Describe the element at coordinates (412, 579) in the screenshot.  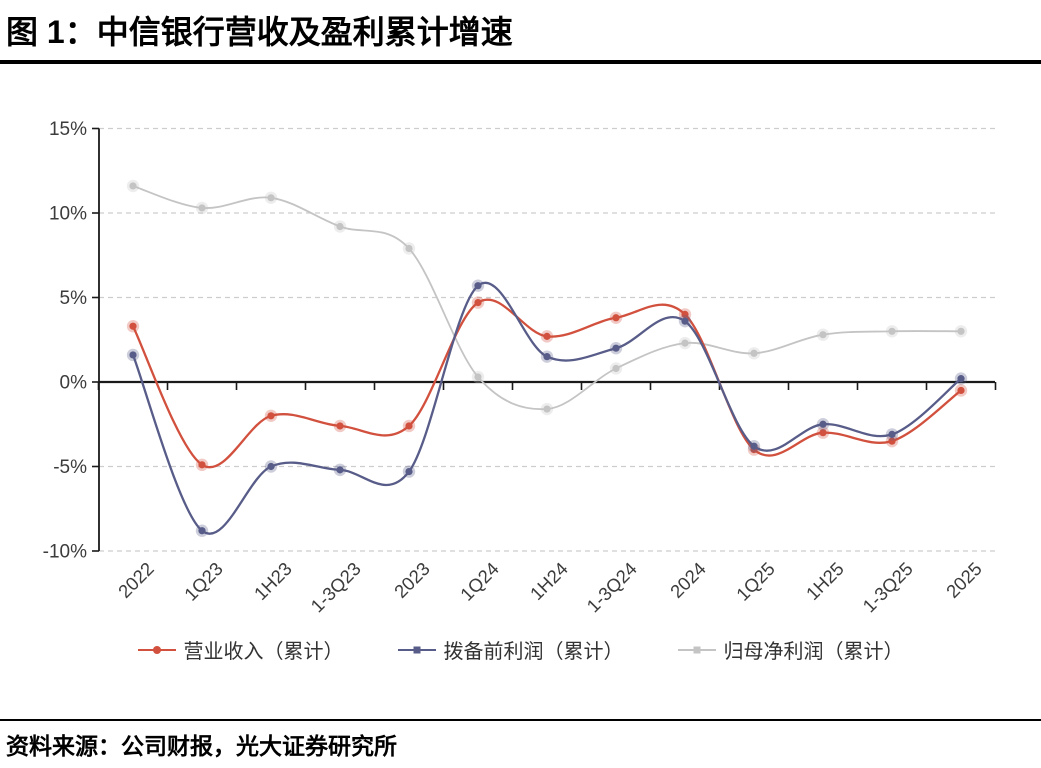
I see `svg-text: 2023` at that location.